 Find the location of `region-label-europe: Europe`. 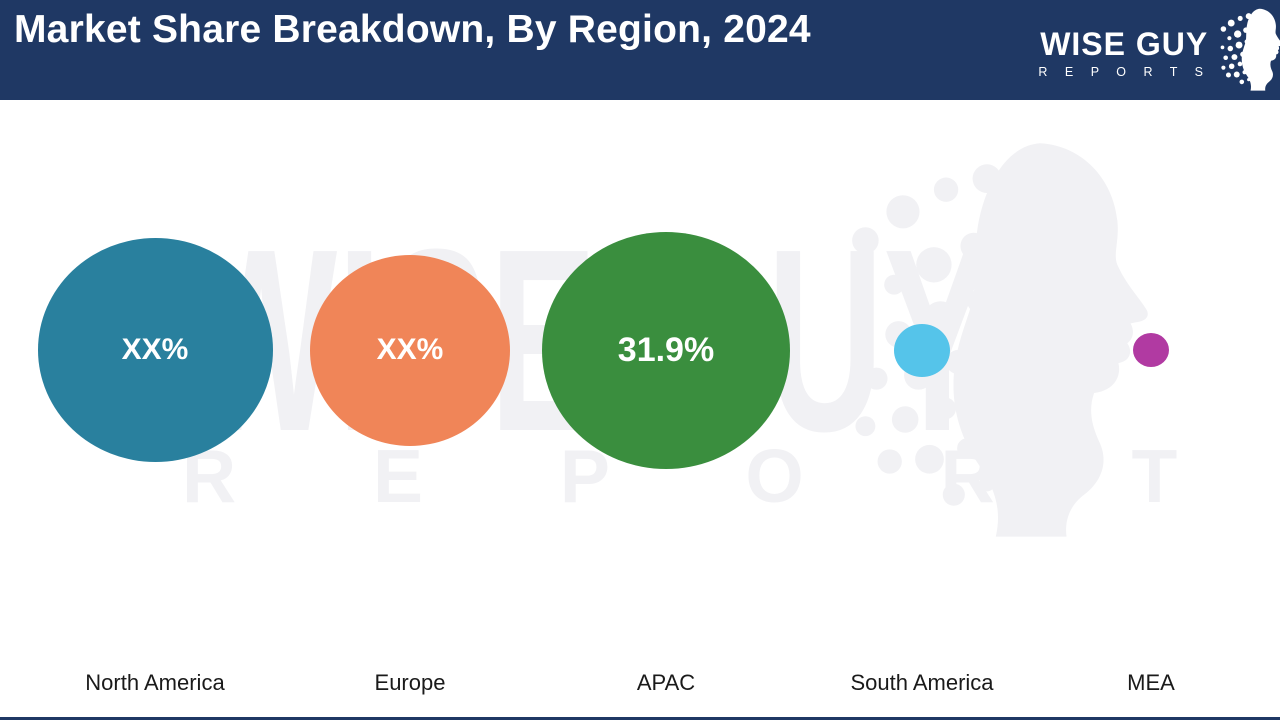

region-label-europe: Europe is located at coordinates (410, 682).